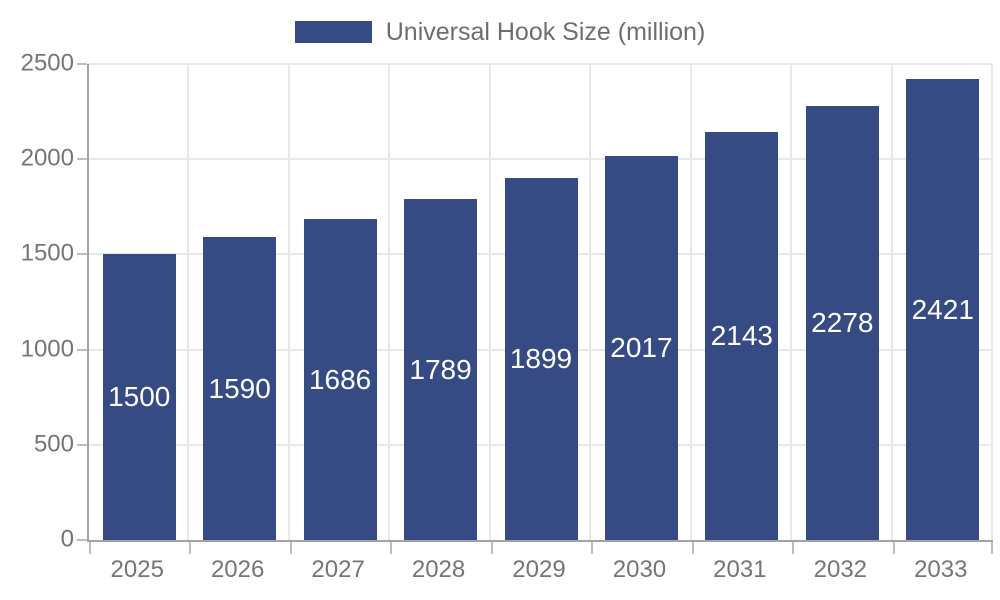 The image size is (1000, 600). I want to click on bar-value-label: 2017, so click(641, 347).